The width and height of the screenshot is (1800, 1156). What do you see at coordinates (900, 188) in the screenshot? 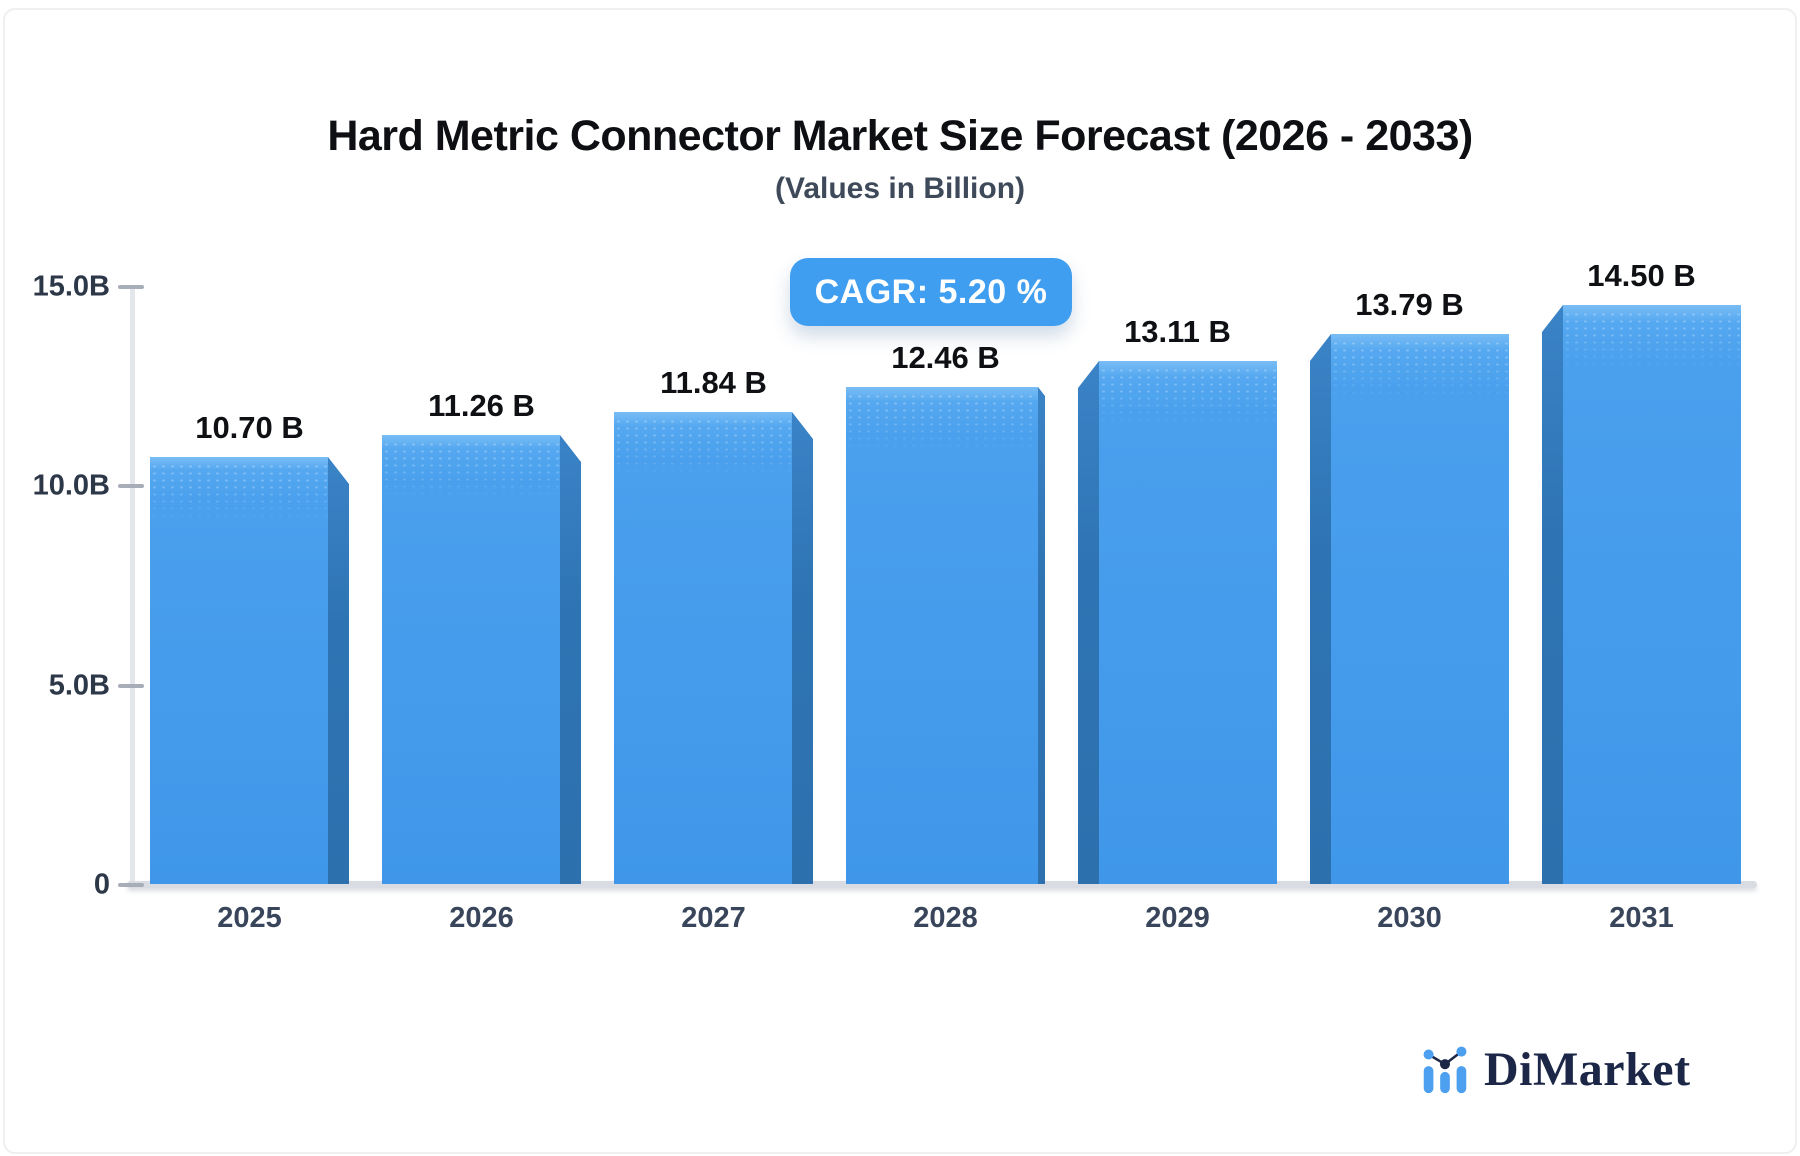
I see `chart-subtitle: (Values in Billion)` at bounding box center [900, 188].